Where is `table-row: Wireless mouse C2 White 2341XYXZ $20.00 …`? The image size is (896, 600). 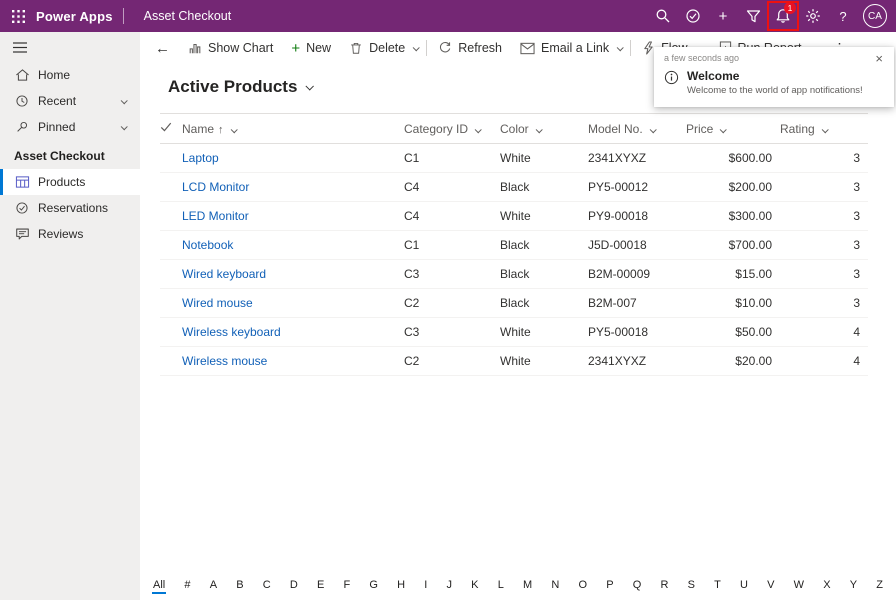
table-row: Wireless mouse C2 White 2341XYXZ $20.00 … is located at coordinates (514, 361).